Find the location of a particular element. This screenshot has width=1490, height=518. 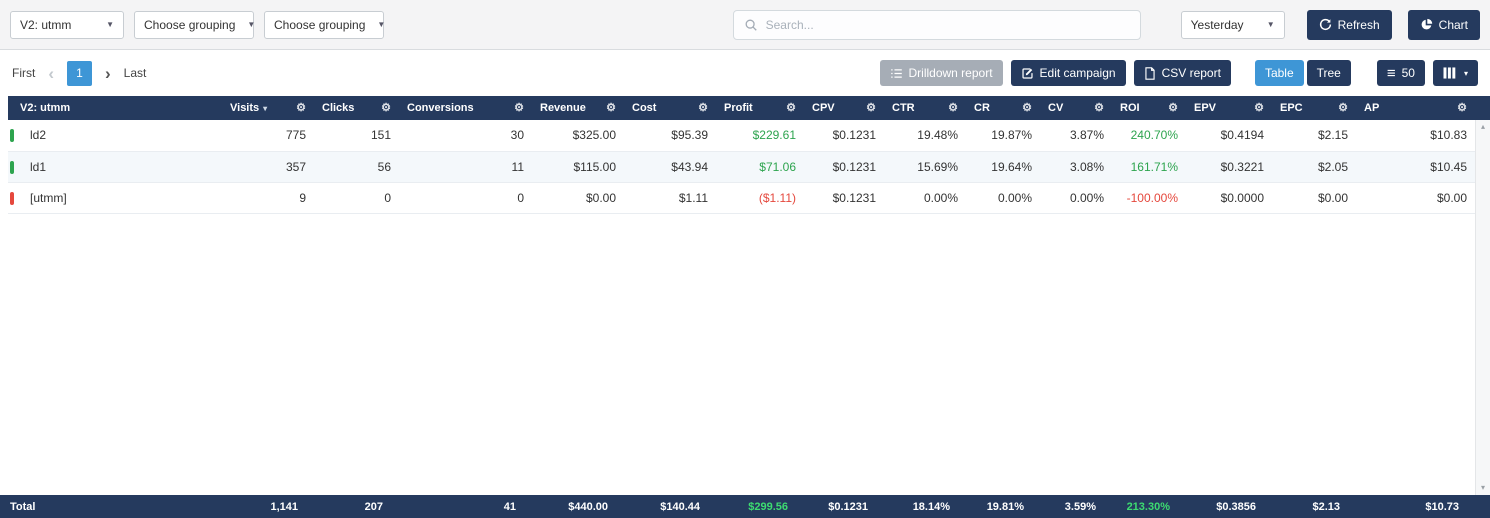

cell-cr: 19.64% is located at coordinates (1003, 167).